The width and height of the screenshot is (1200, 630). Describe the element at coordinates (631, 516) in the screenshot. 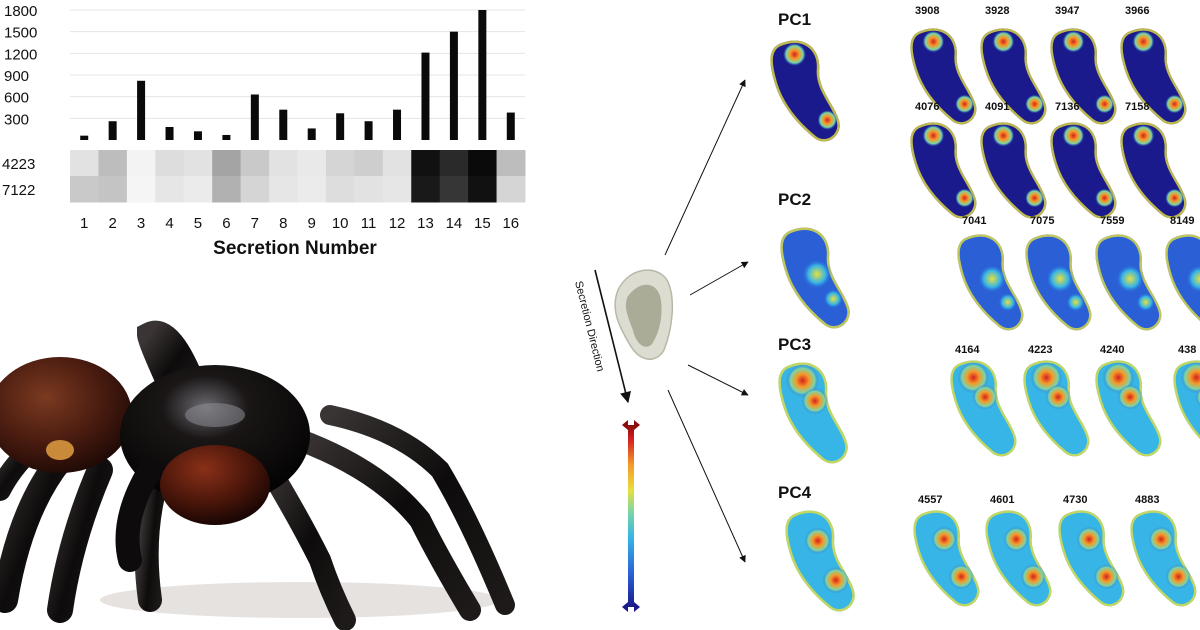

I see `color-scale-bar` at that location.